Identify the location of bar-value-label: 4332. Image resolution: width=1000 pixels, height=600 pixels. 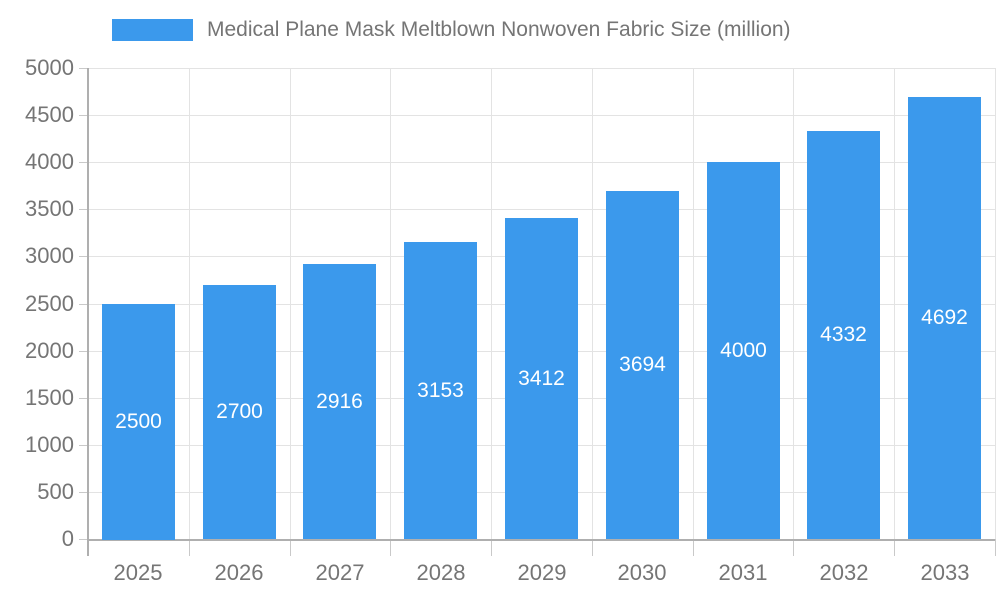
(843, 334).